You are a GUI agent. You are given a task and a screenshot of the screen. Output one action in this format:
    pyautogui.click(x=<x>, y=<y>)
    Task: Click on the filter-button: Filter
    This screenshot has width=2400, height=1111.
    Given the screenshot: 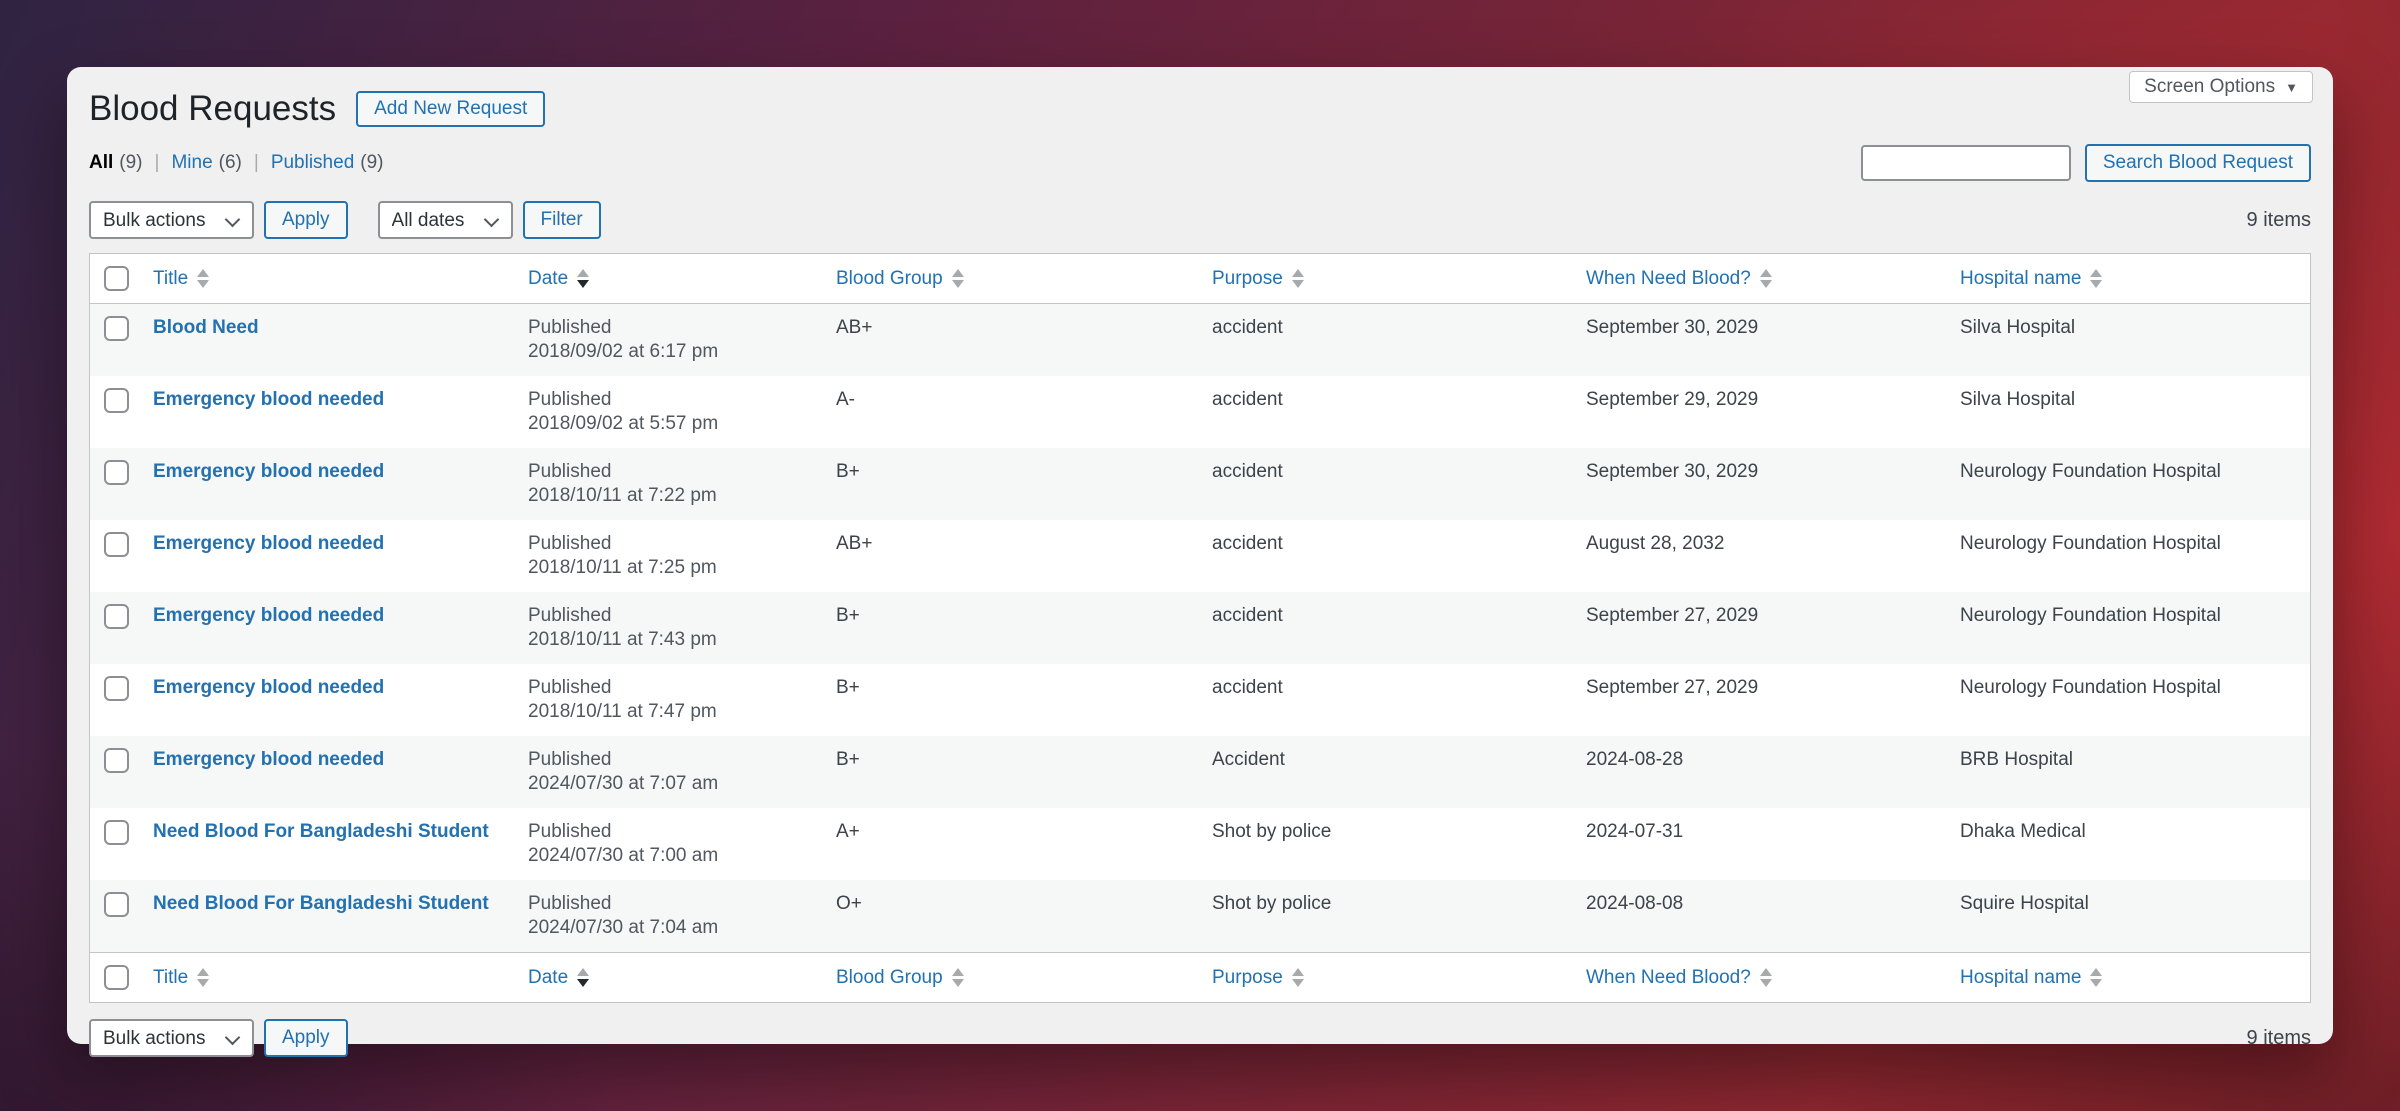 What is the action you would take?
    pyautogui.click(x=561, y=220)
    